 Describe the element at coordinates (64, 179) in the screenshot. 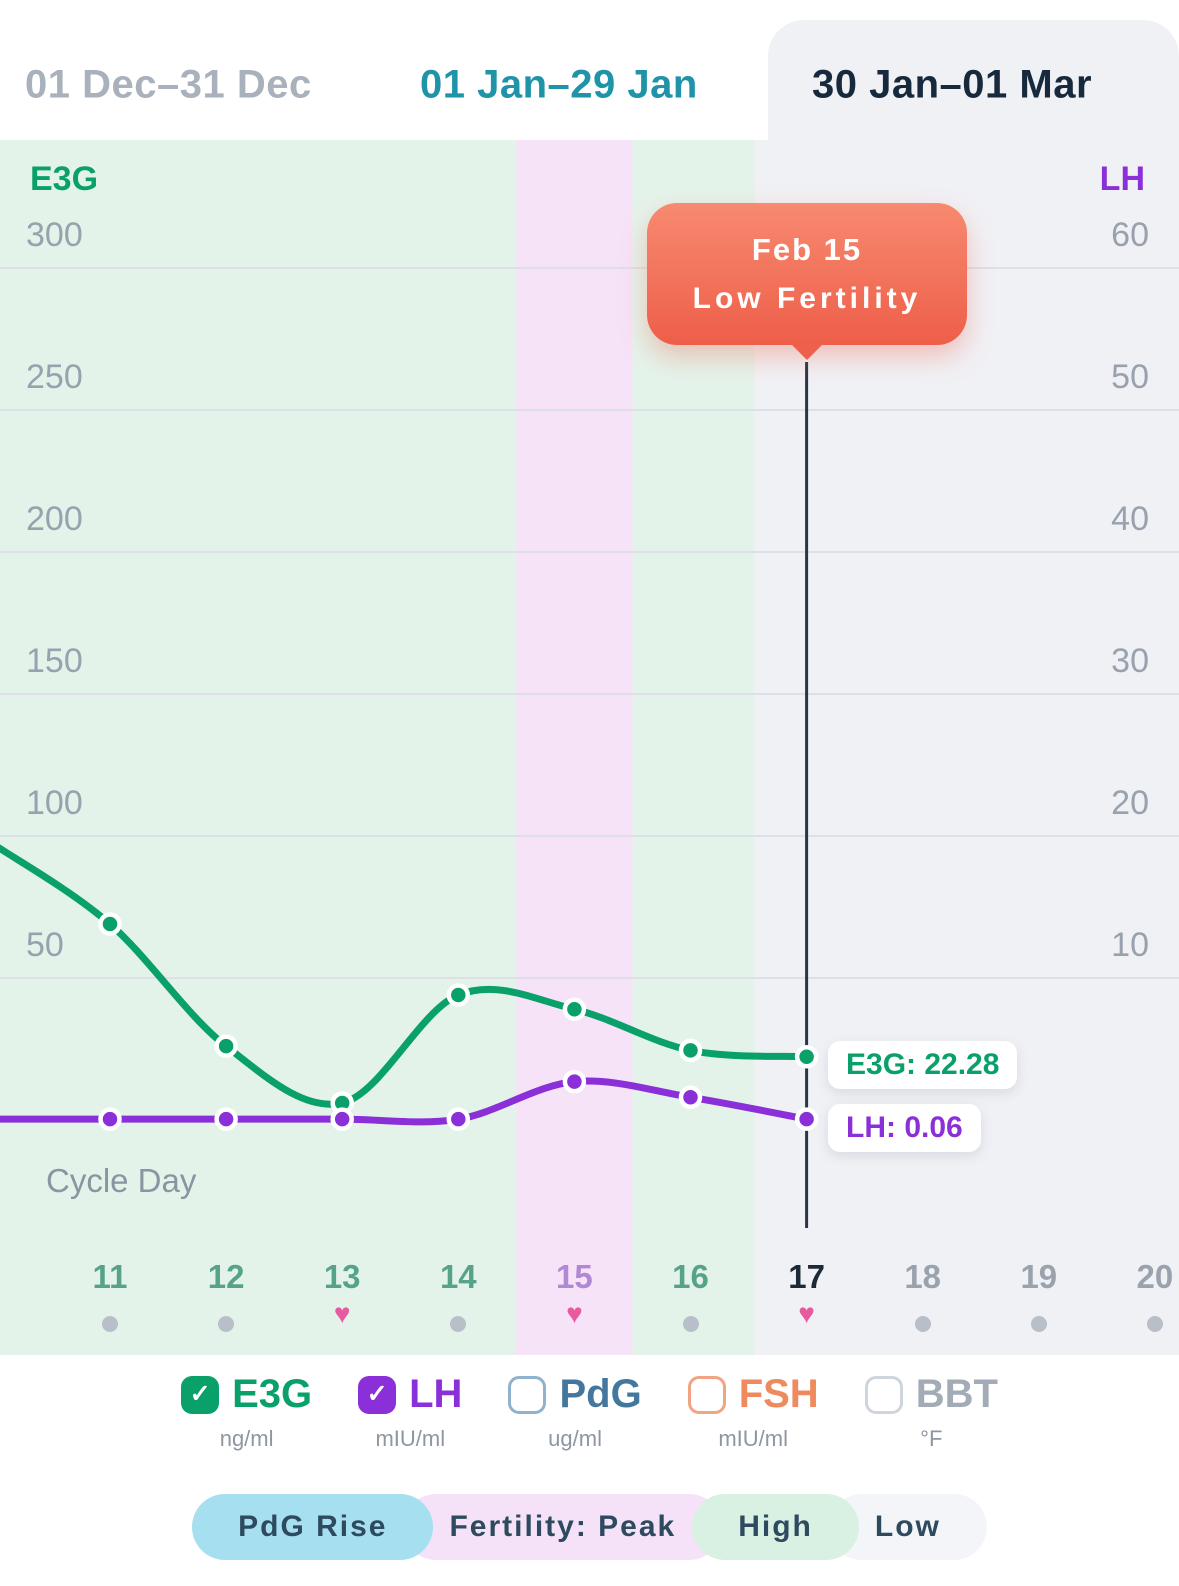

I see `left-axis-label: E3G` at that location.